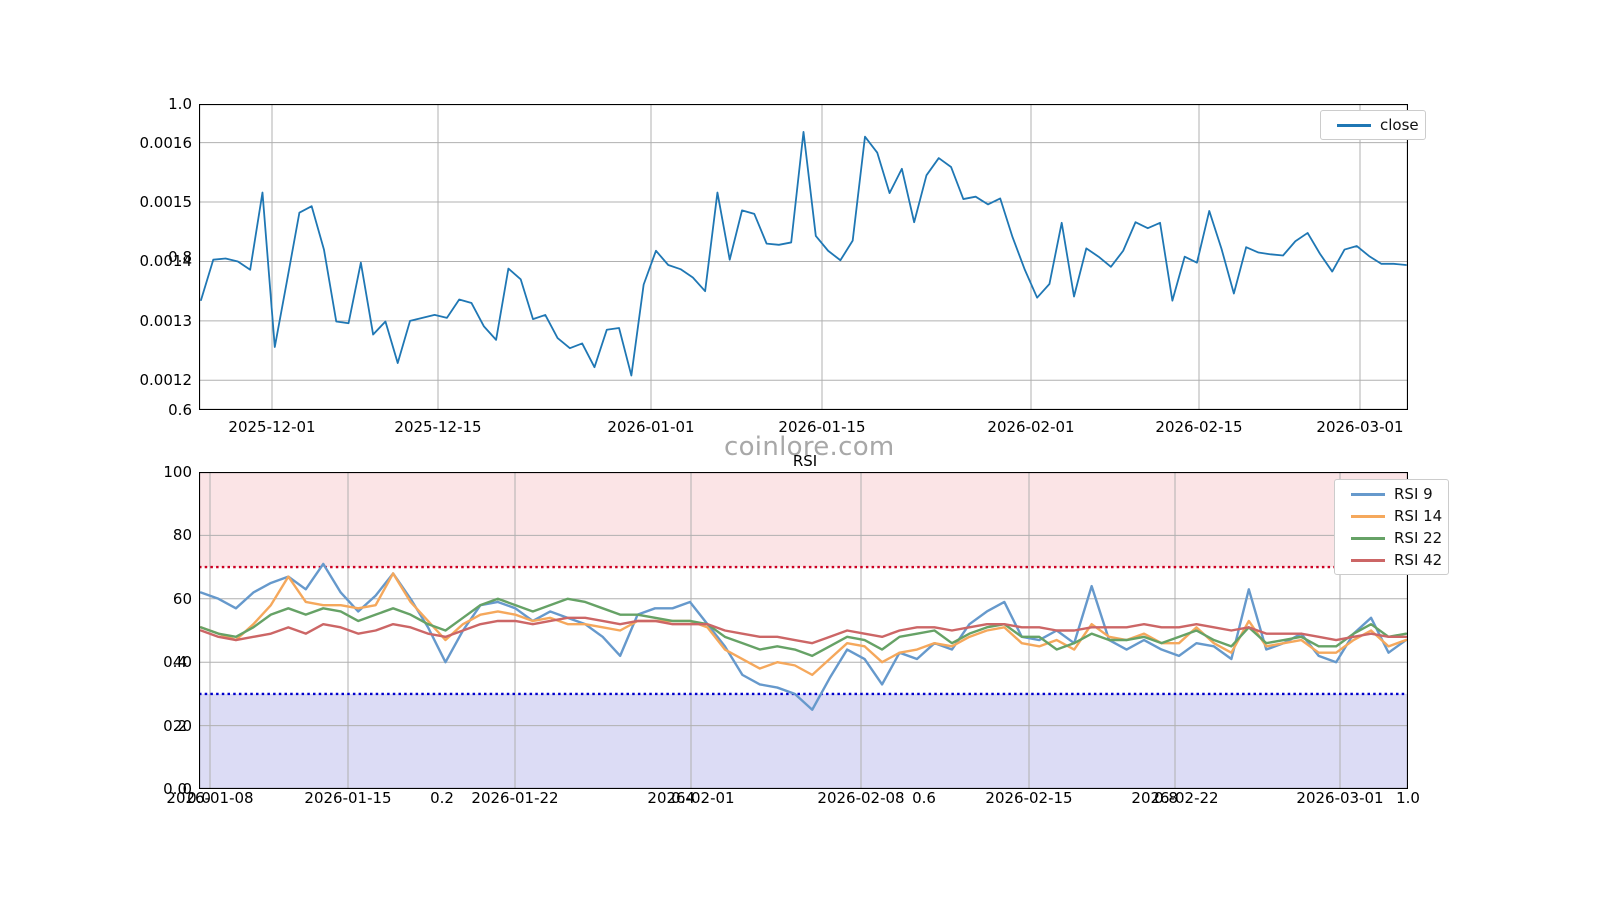 This screenshot has width=1600, height=900. I want to click on rsi-x-date-tick: 2026-01-08, so click(210, 798).